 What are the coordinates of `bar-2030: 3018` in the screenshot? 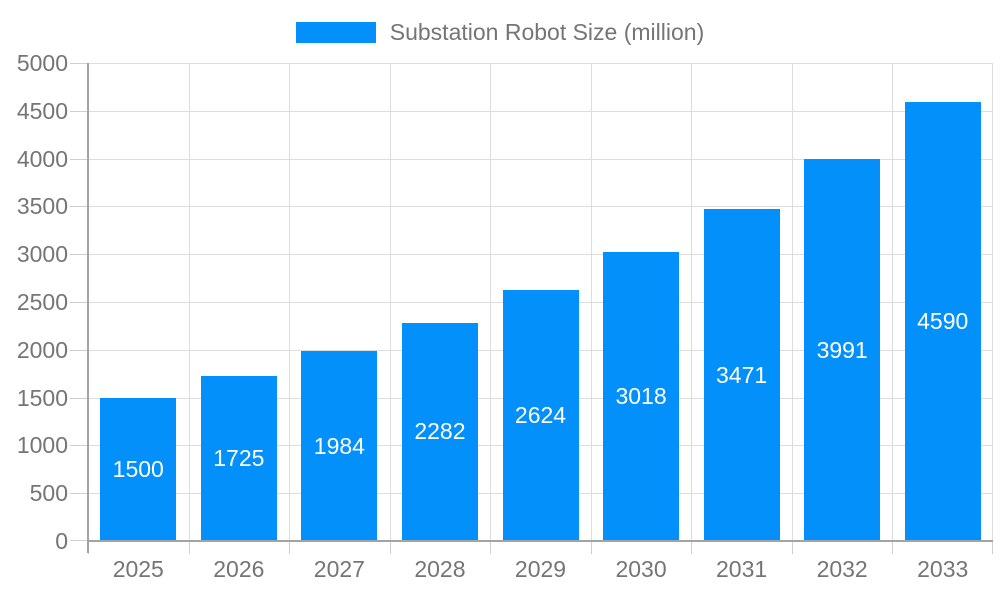 It's located at (641, 396).